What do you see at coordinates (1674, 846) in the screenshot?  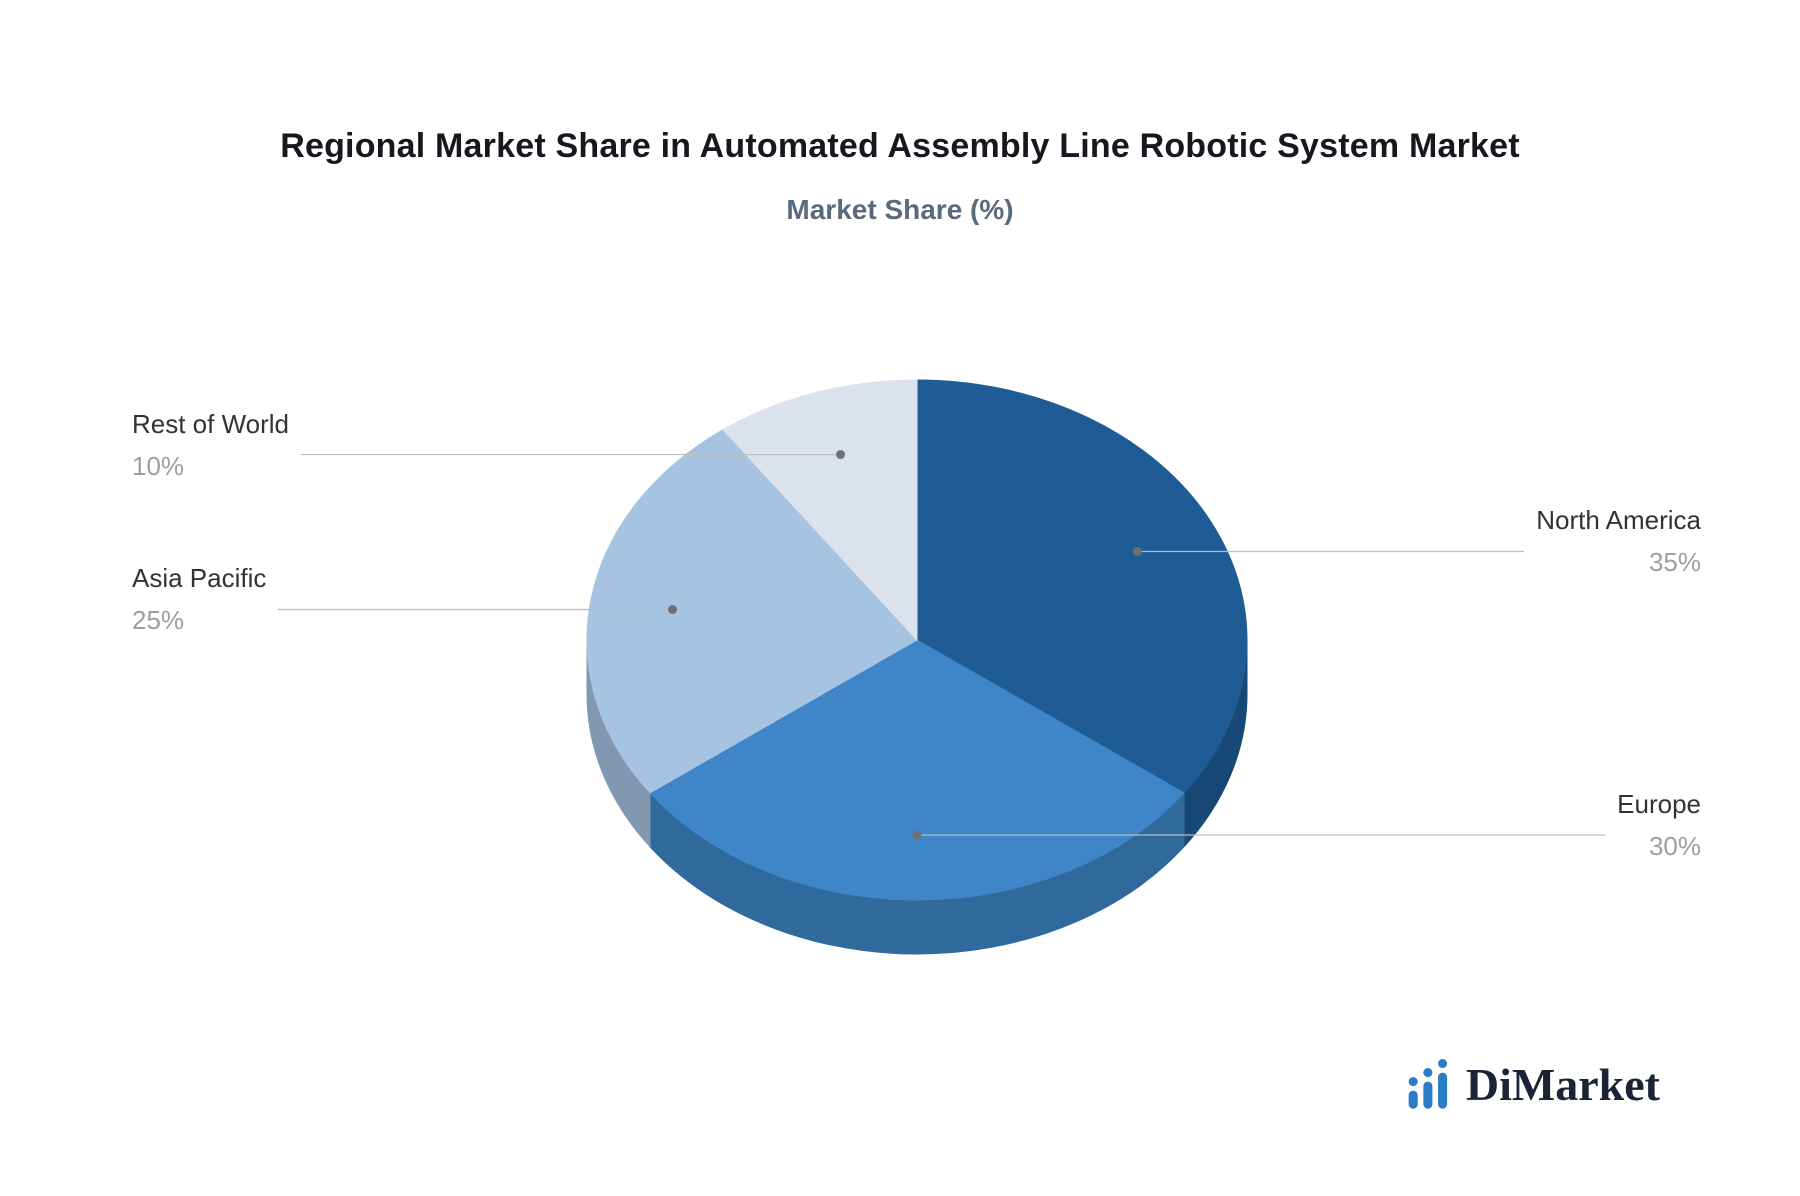 I see `slice-percentage: 30%` at bounding box center [1674, 846].